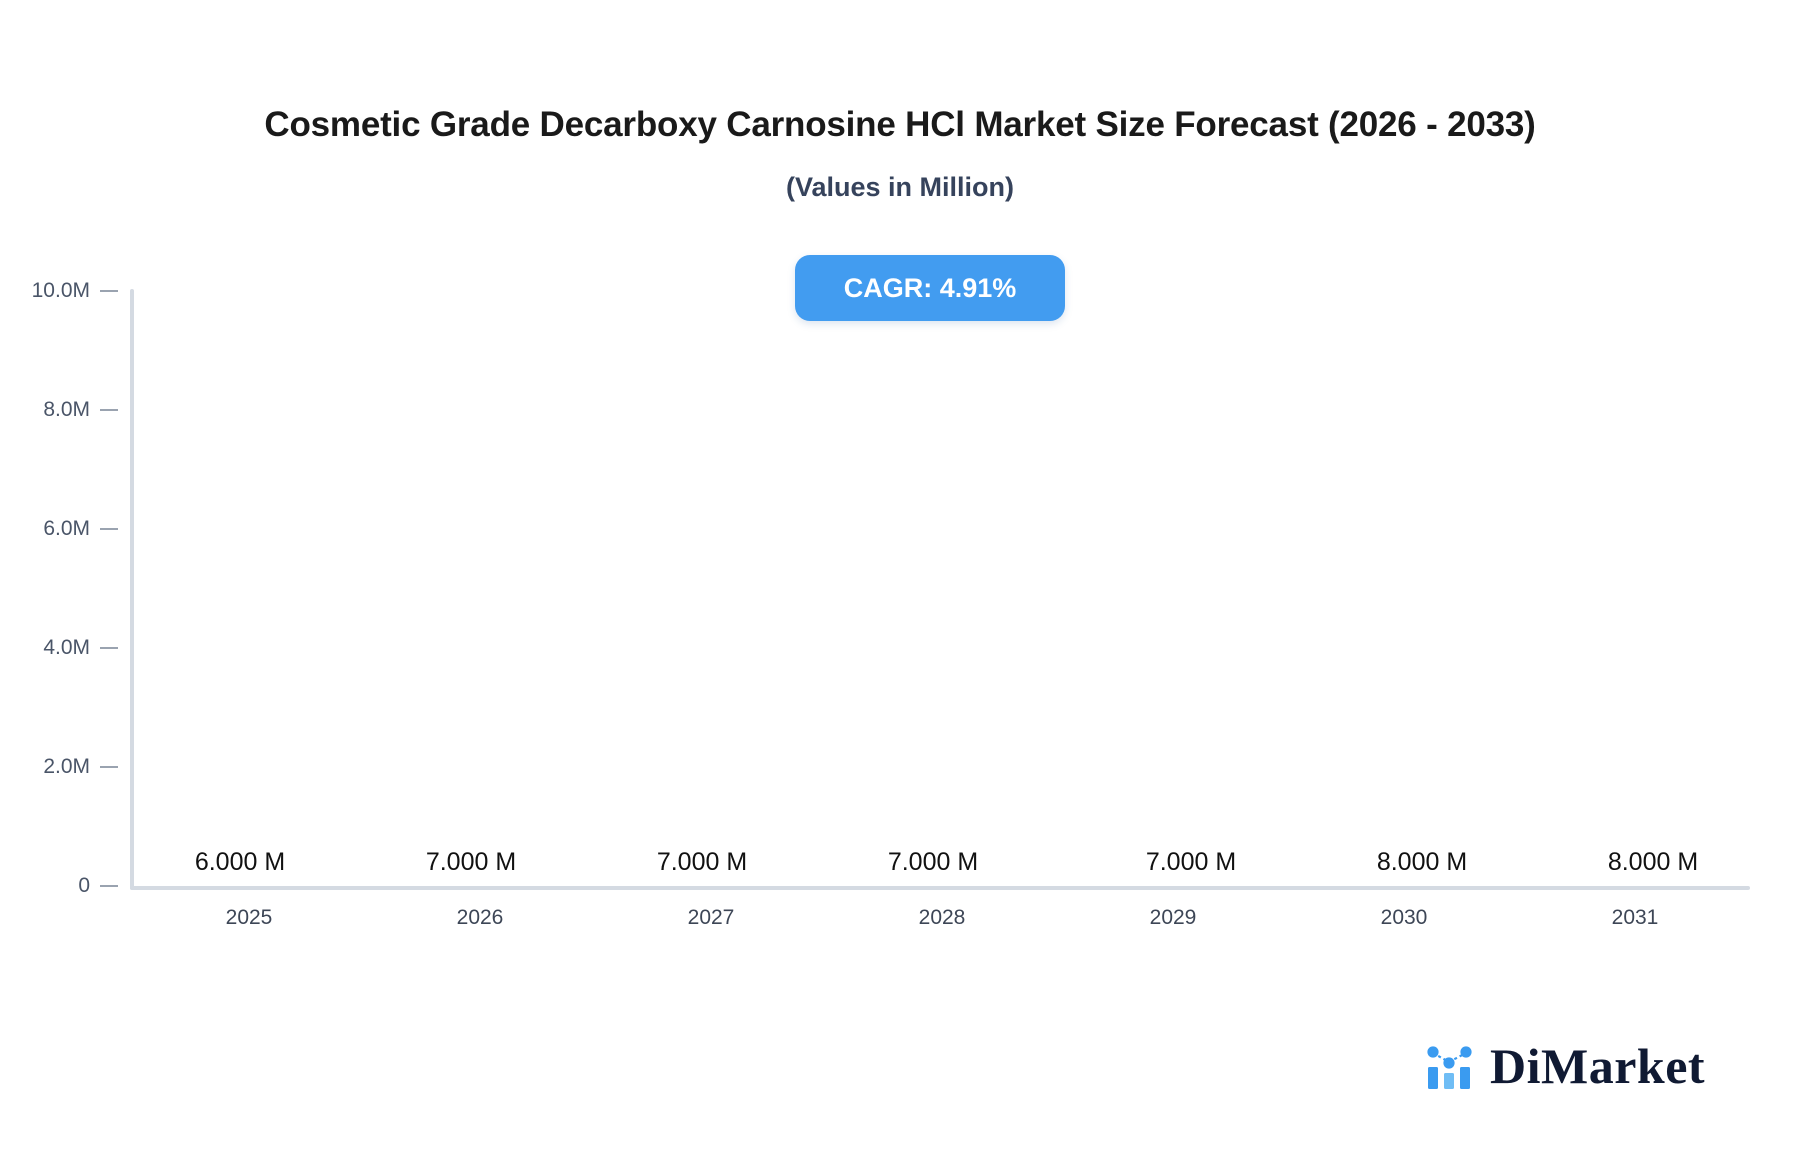  What do you see at coordinates (1598, 1066) in the screenshot?
I see `brand-logo-text: DiMarket` at bounding box center [1598, 1066].